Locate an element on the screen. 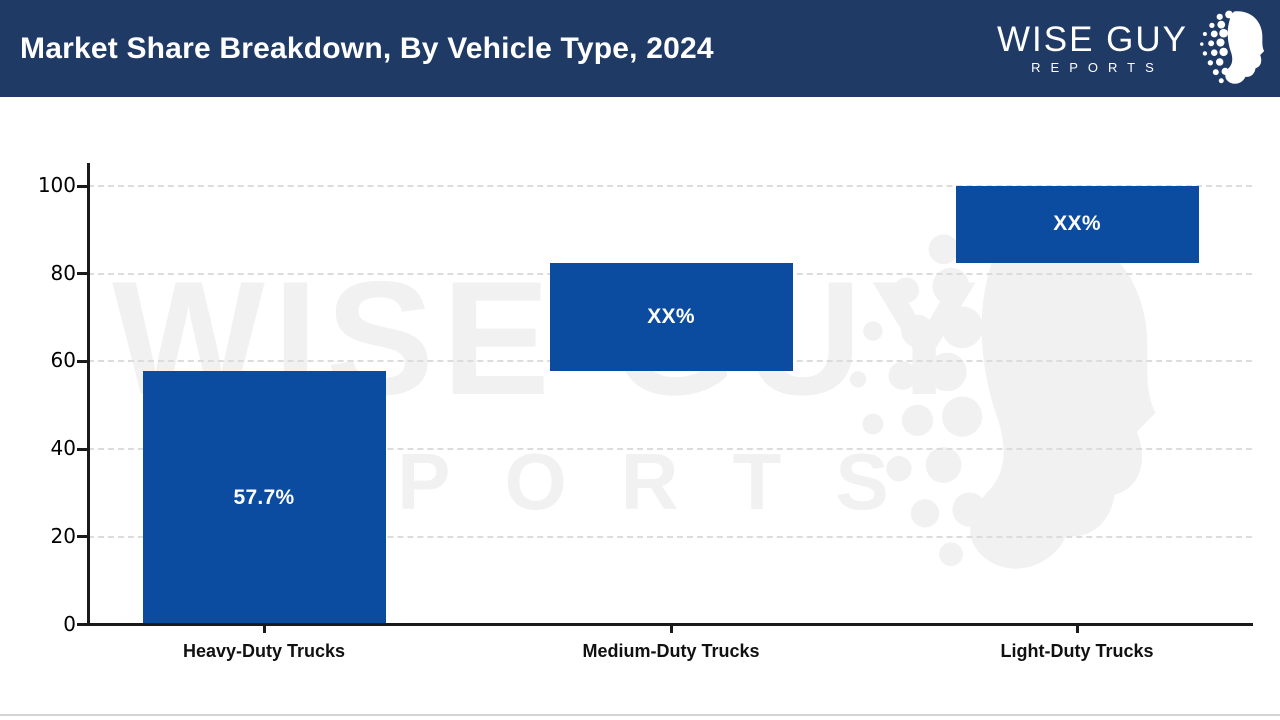 The height and width of the screenshot is (720, 1280). y-tick-label-80: 80 is located at coordinates (63, 272).